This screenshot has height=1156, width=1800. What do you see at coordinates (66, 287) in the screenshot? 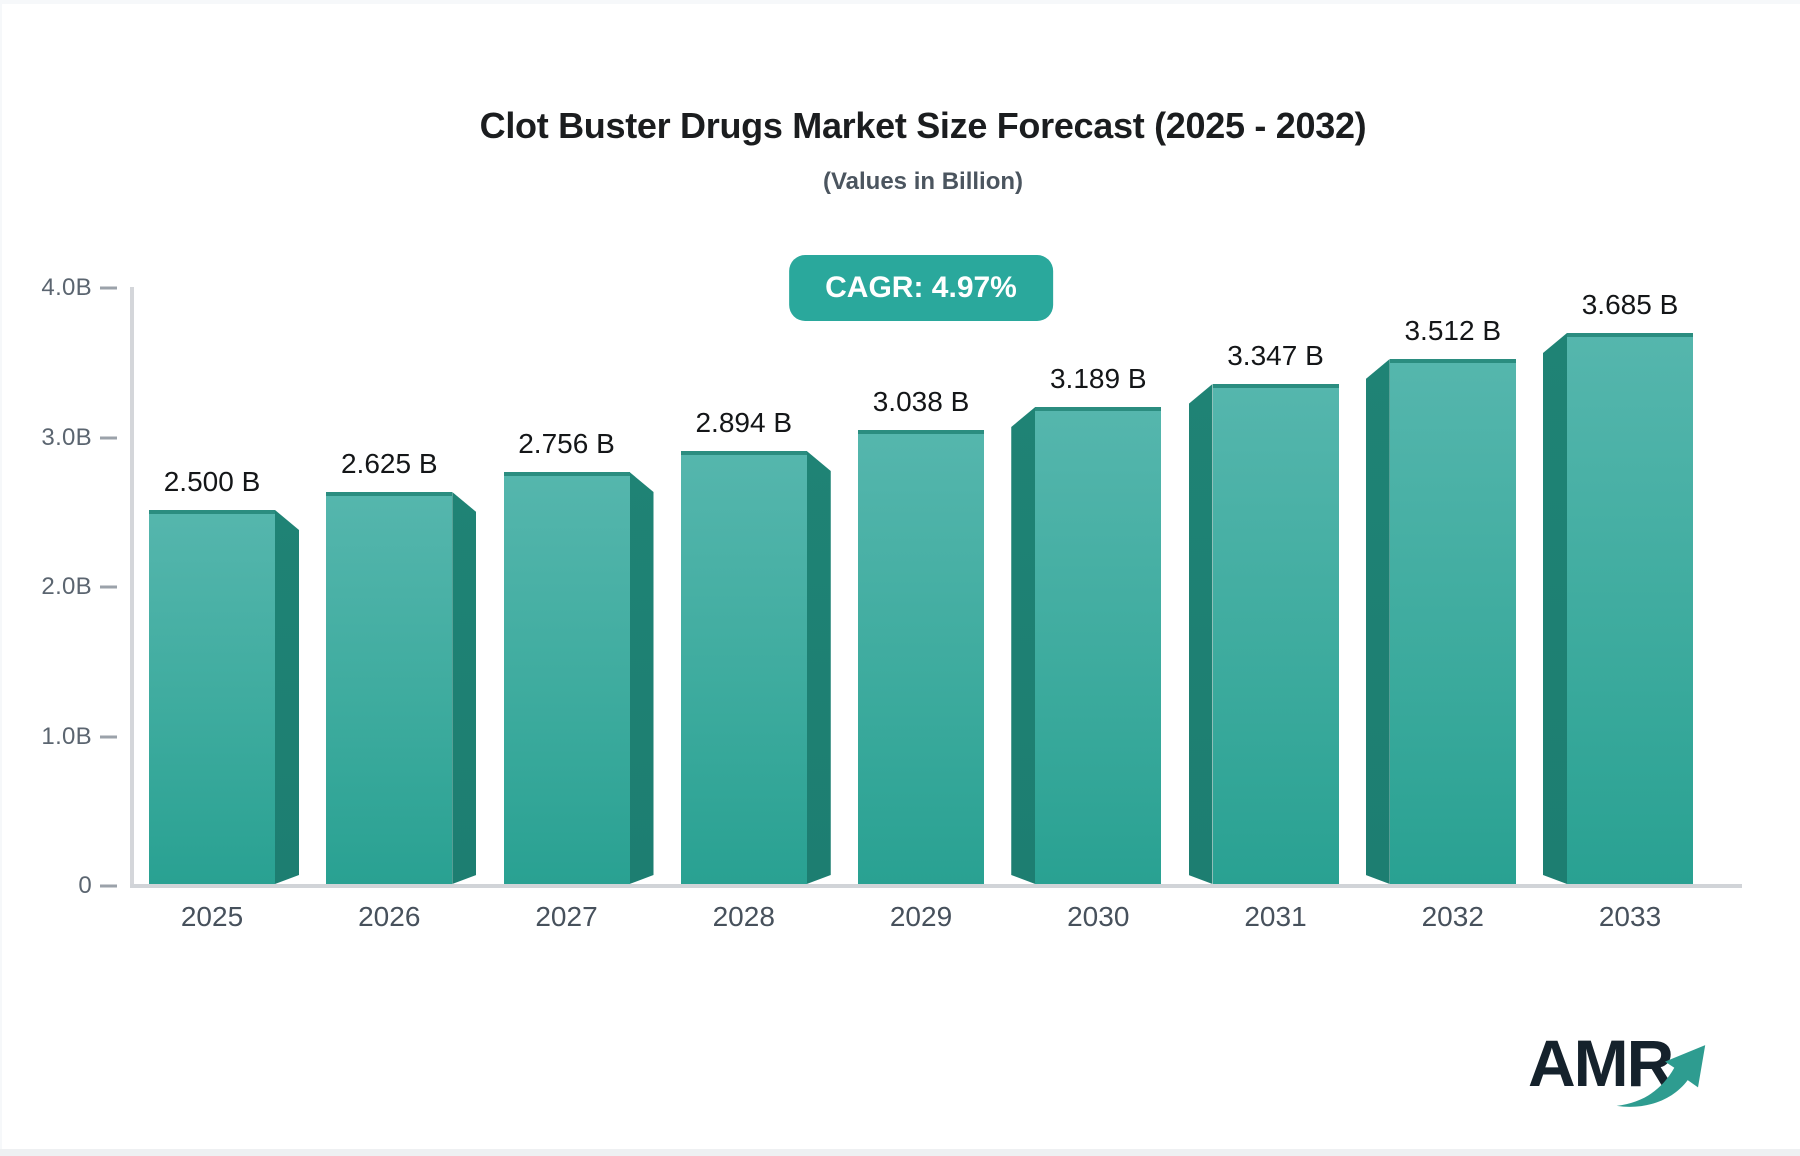
I see `y-axis-tick-label: 4.0B` at bounding box center [66, 287].